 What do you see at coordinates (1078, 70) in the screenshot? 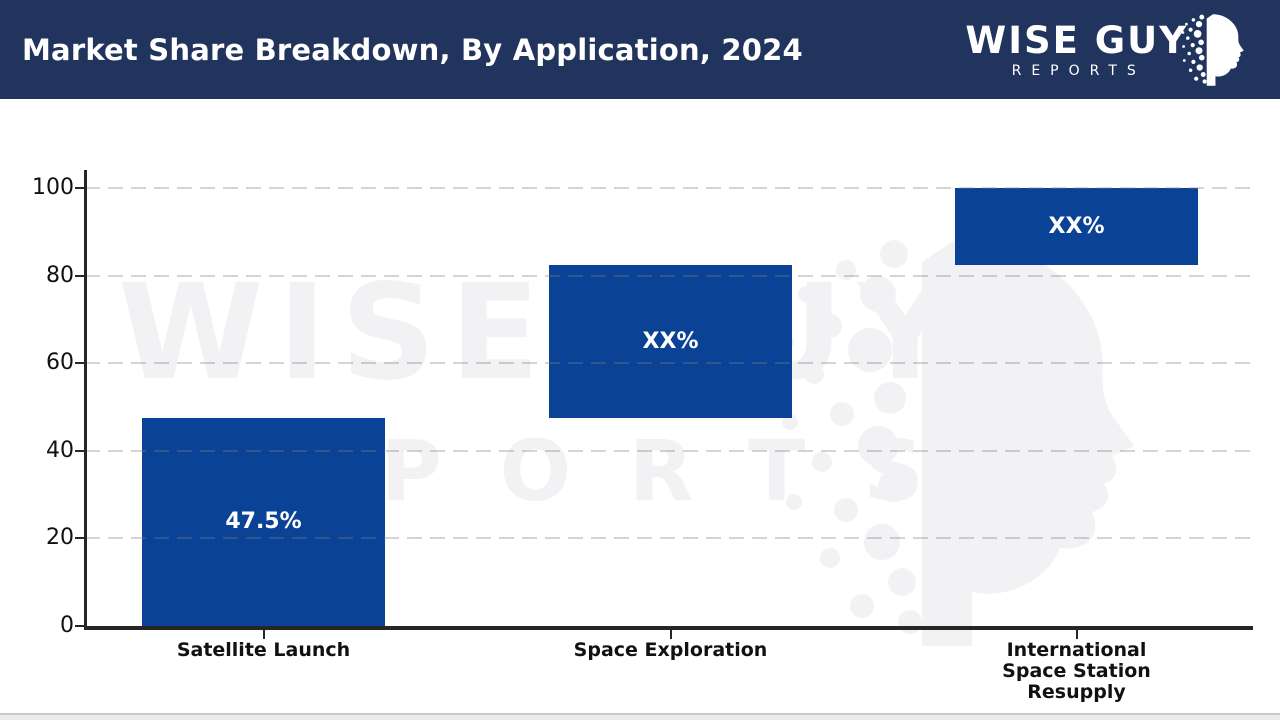
I see `logo-subtitle: REPORTS` at bounding box center [1078, 70].